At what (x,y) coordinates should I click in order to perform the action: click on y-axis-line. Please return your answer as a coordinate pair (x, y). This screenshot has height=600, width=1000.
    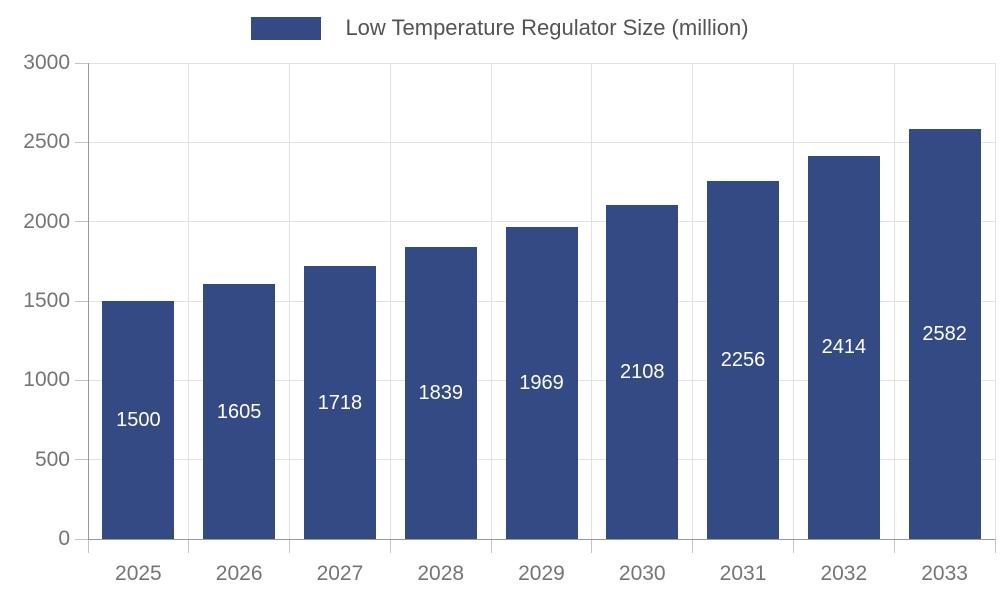
    Looking at the image, I should click on (88, 301).